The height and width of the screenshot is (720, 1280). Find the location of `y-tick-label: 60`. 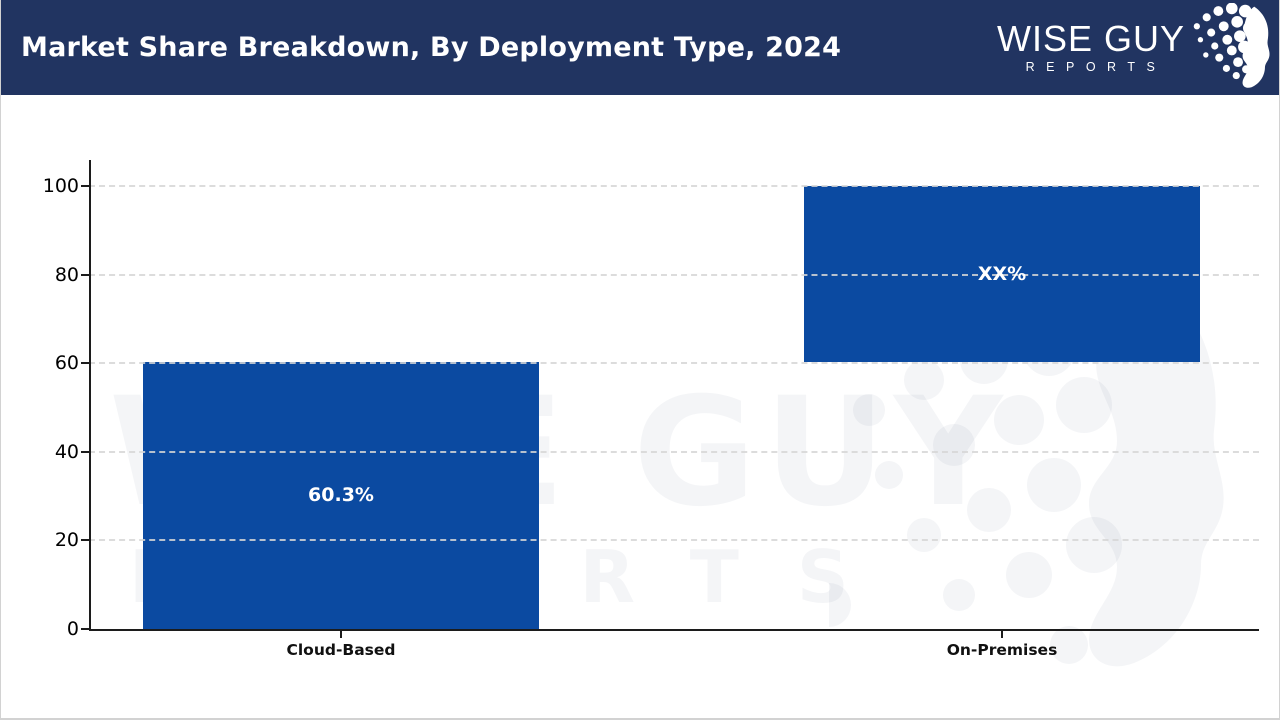

y-tick-label: 60 is located at coordinates (66, 363).